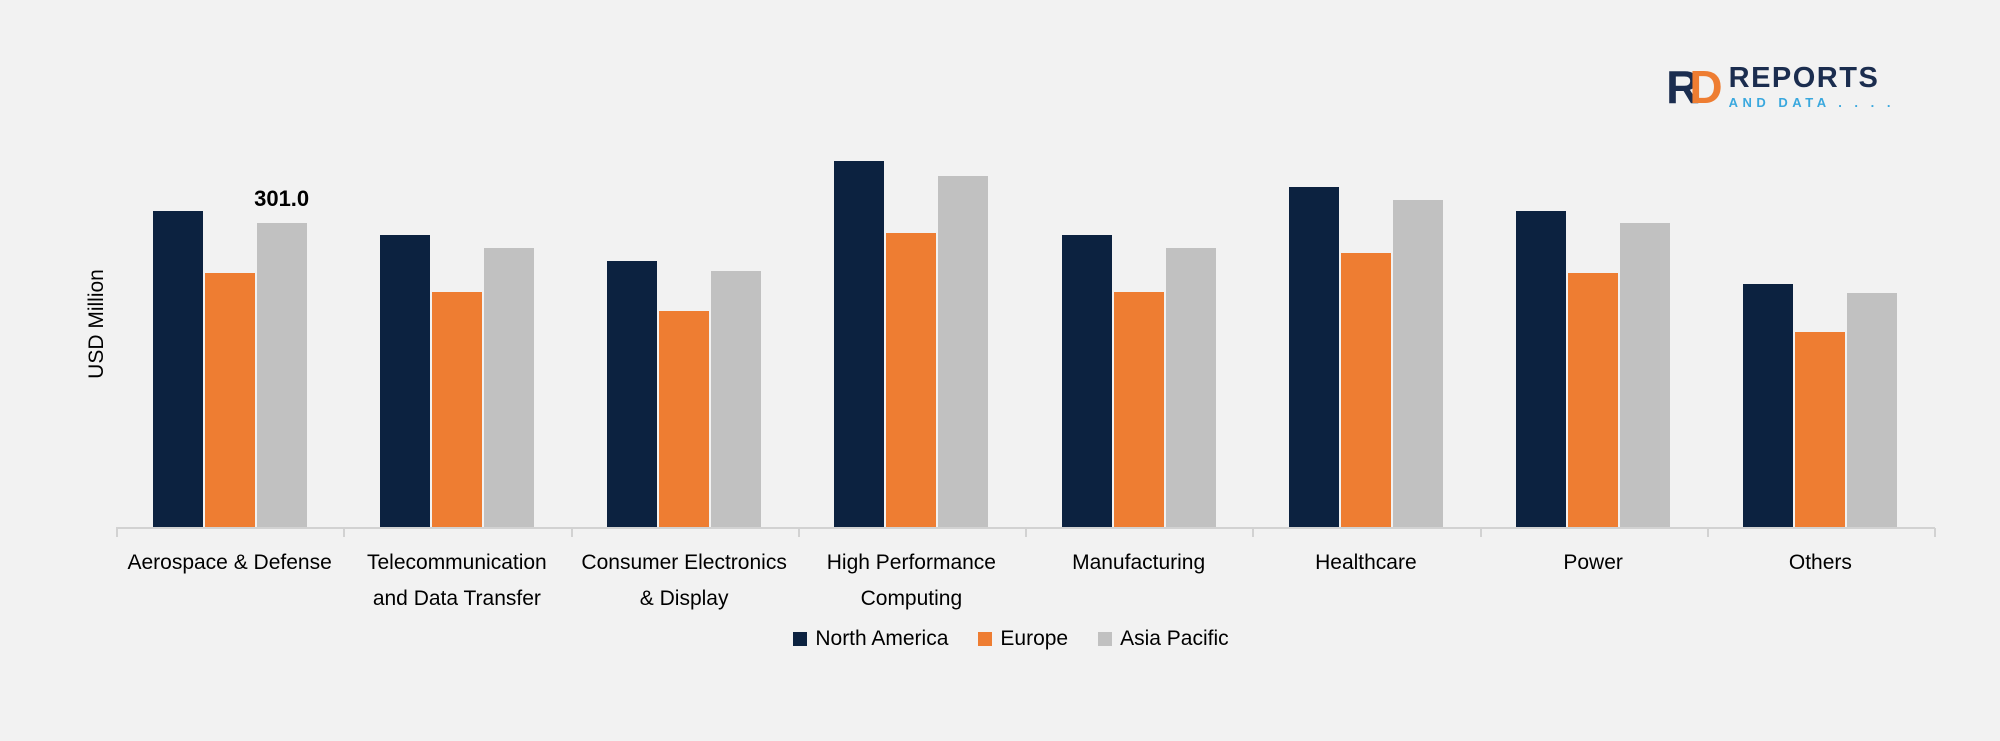  Describe the element at coordinates (911, 562) in the screenshot. I see `category-label-line: High Performance` at that location.